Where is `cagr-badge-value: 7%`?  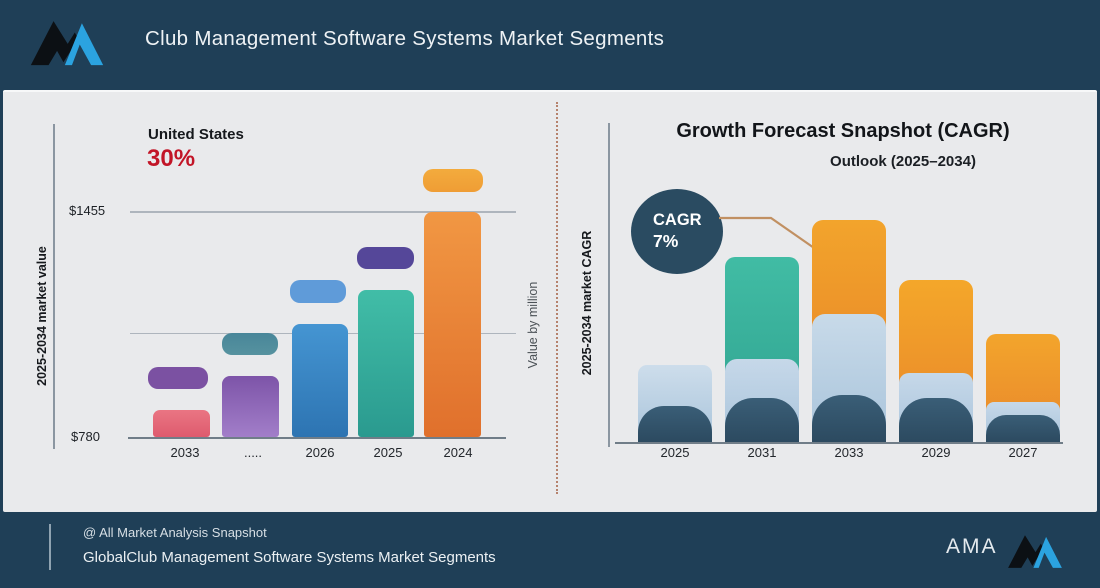 cagr-badge-value: 7% is located at coordinates (666, 240).